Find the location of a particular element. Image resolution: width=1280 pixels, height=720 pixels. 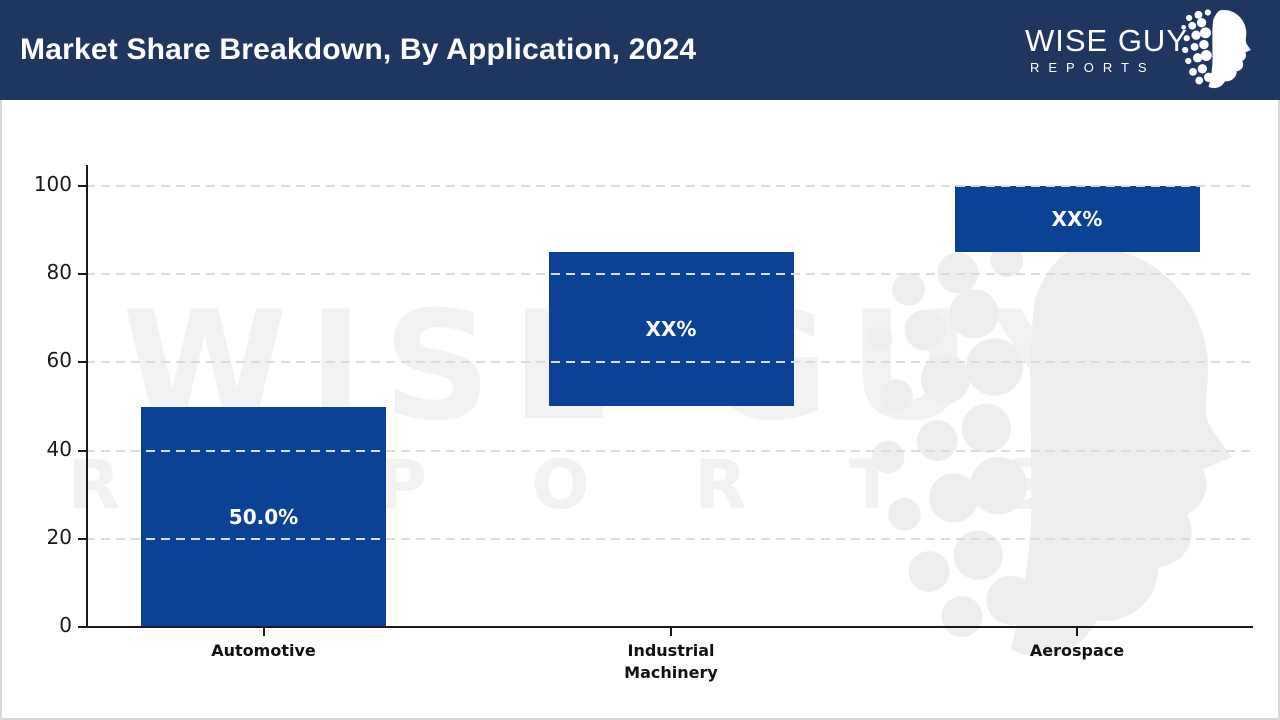

bar: 50.0% is located at coordinates (263, 516).